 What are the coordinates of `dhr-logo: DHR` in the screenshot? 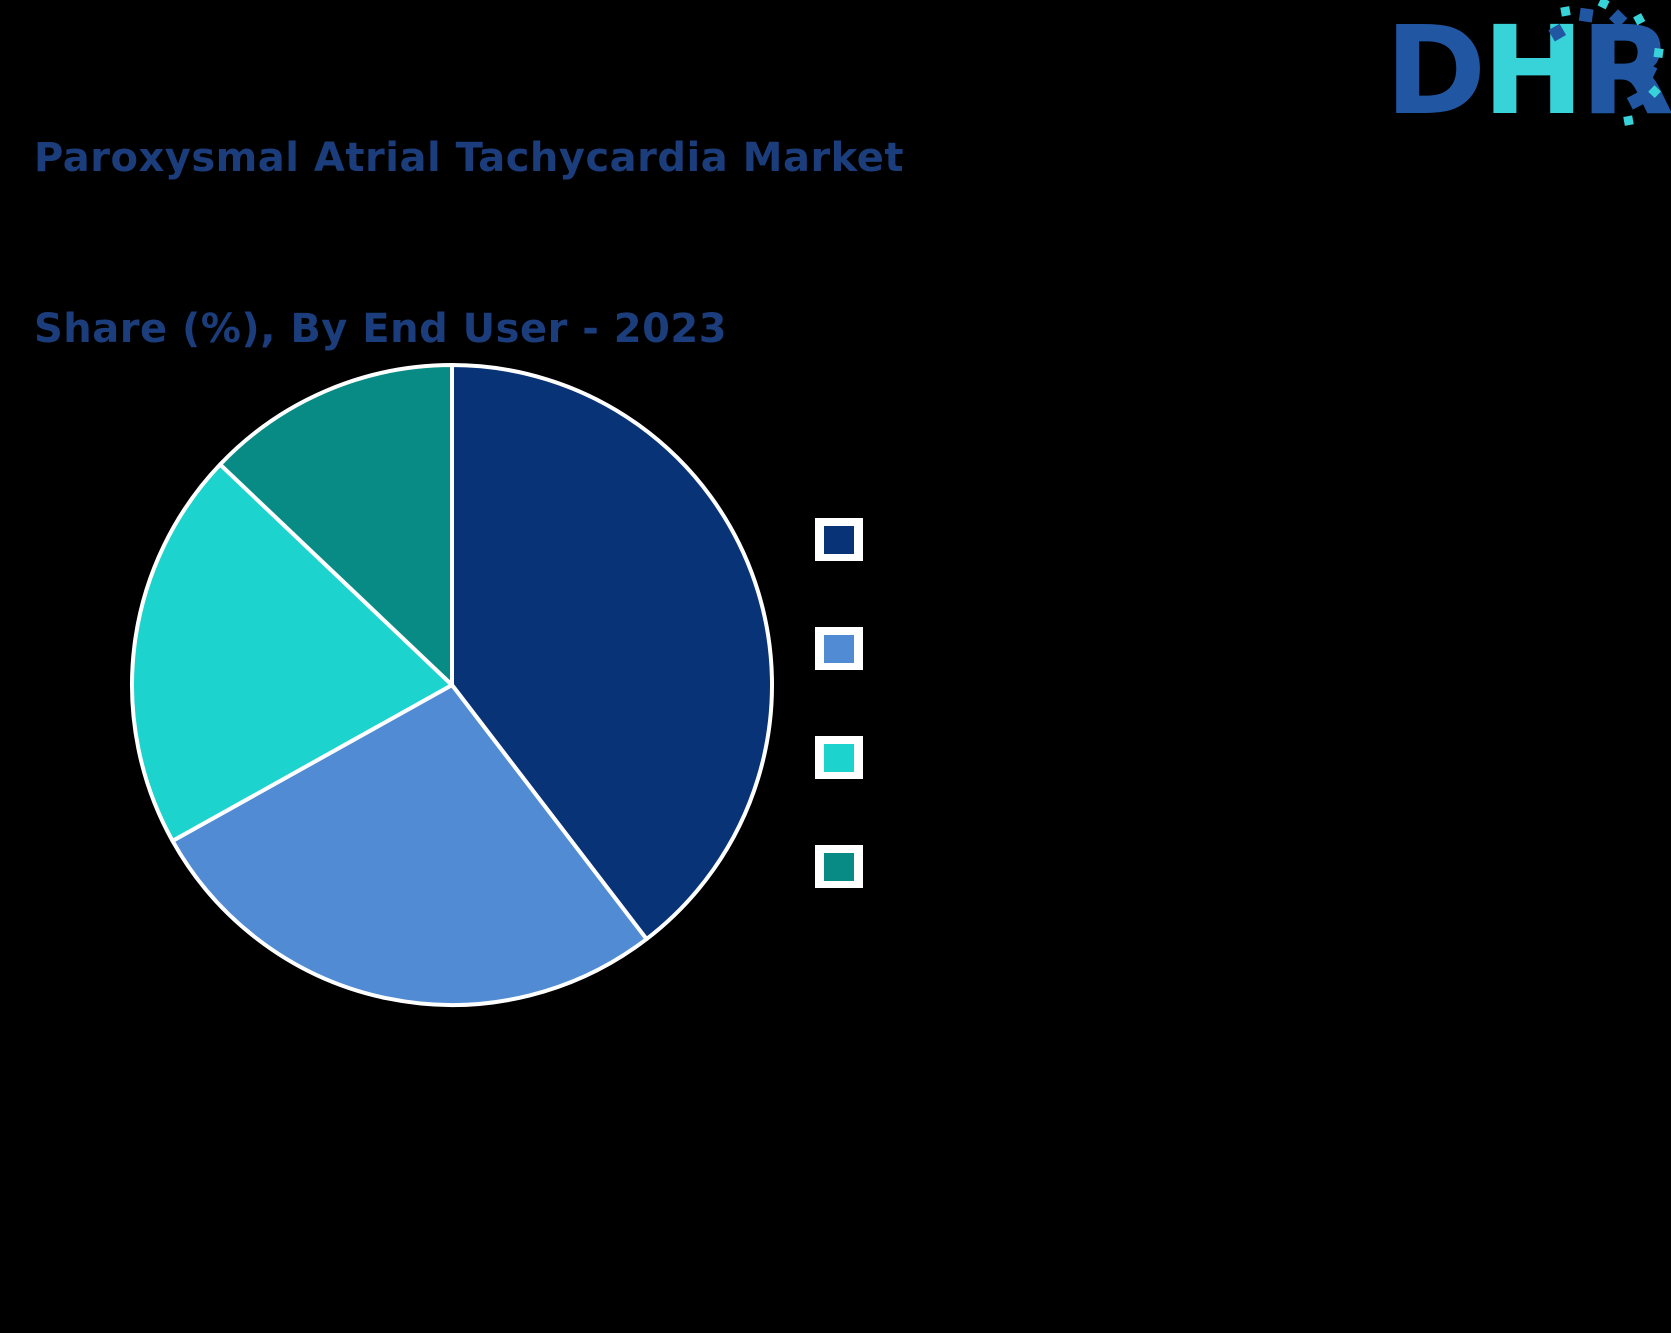 It's located at (1528, 75).